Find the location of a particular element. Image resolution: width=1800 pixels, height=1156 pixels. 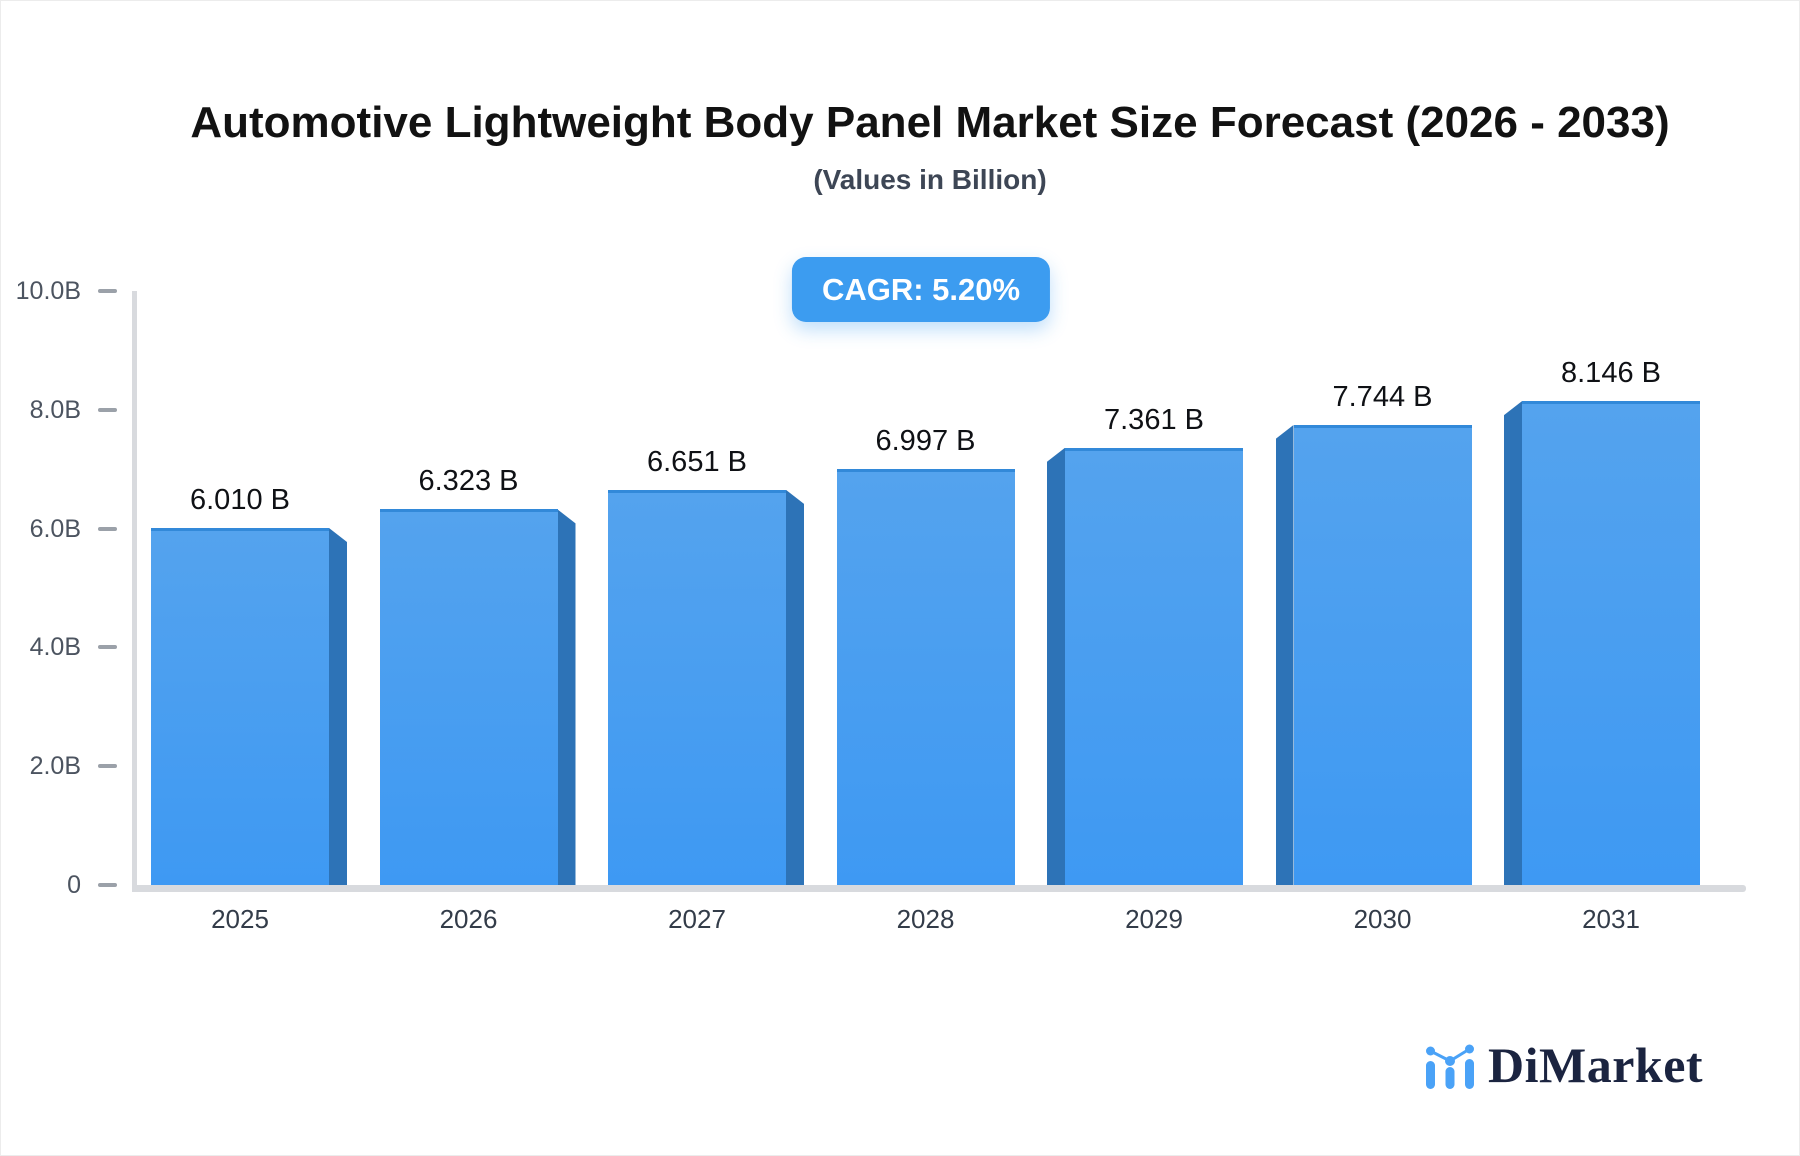

bar-value-label: 6.997 B is located at coordinates (925, 441).